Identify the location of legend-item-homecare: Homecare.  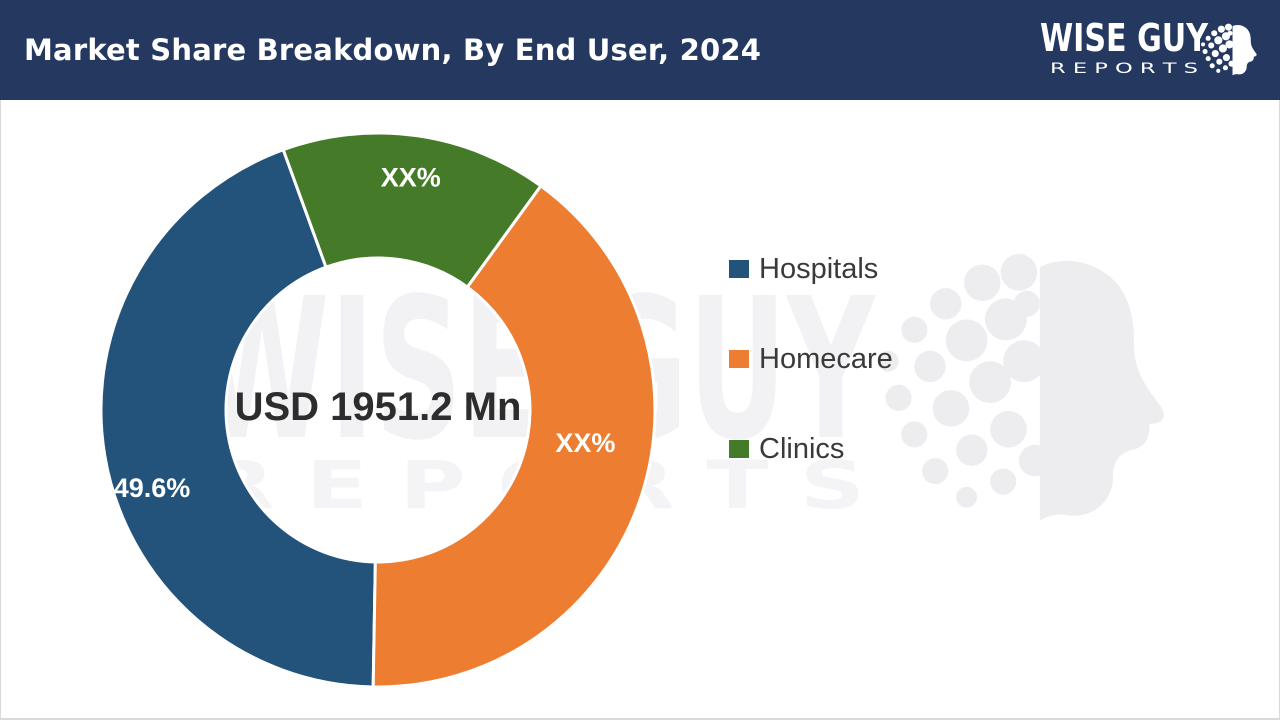
(811, 359).